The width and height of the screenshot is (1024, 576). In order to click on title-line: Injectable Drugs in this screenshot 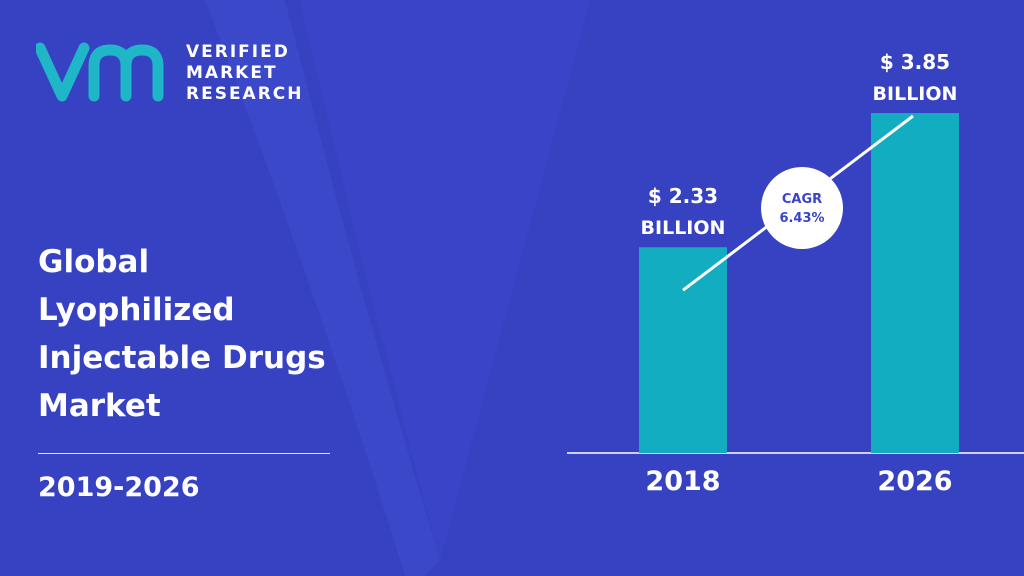, I will do `click(182, 358)`.